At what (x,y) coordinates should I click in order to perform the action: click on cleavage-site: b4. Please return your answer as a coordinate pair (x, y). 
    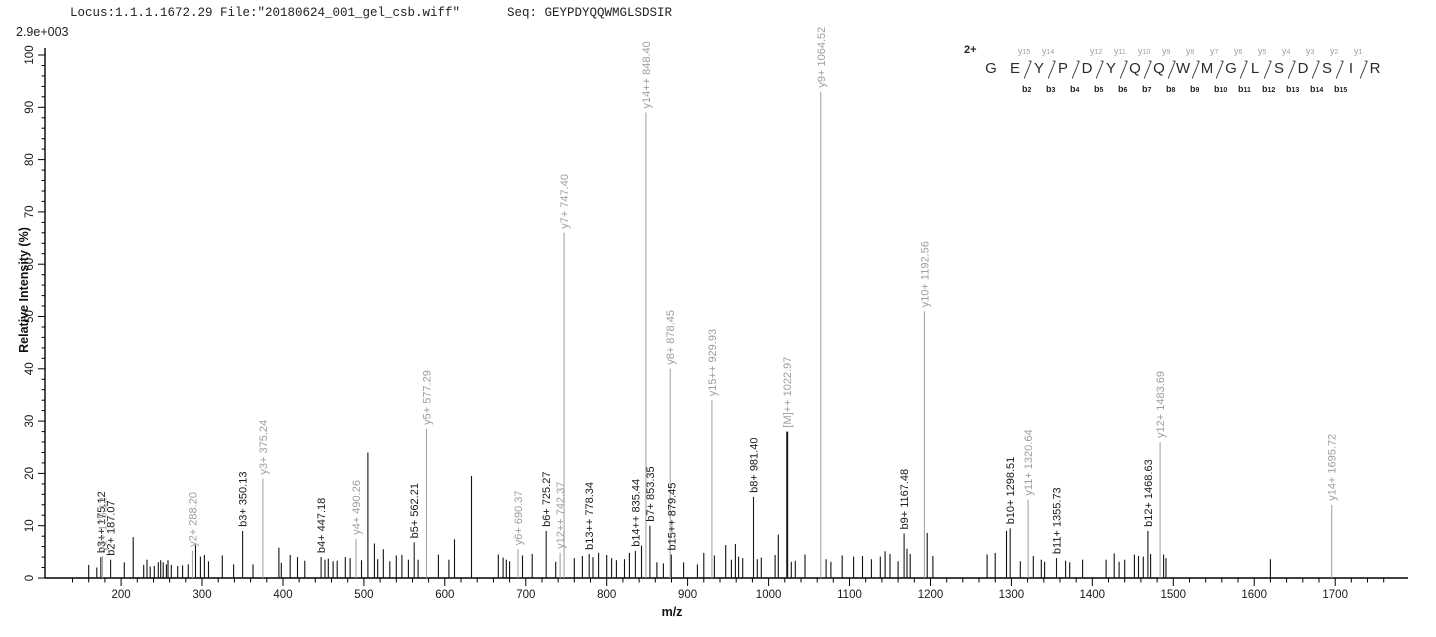
    Looking at the image, I should click on (1075, 76).